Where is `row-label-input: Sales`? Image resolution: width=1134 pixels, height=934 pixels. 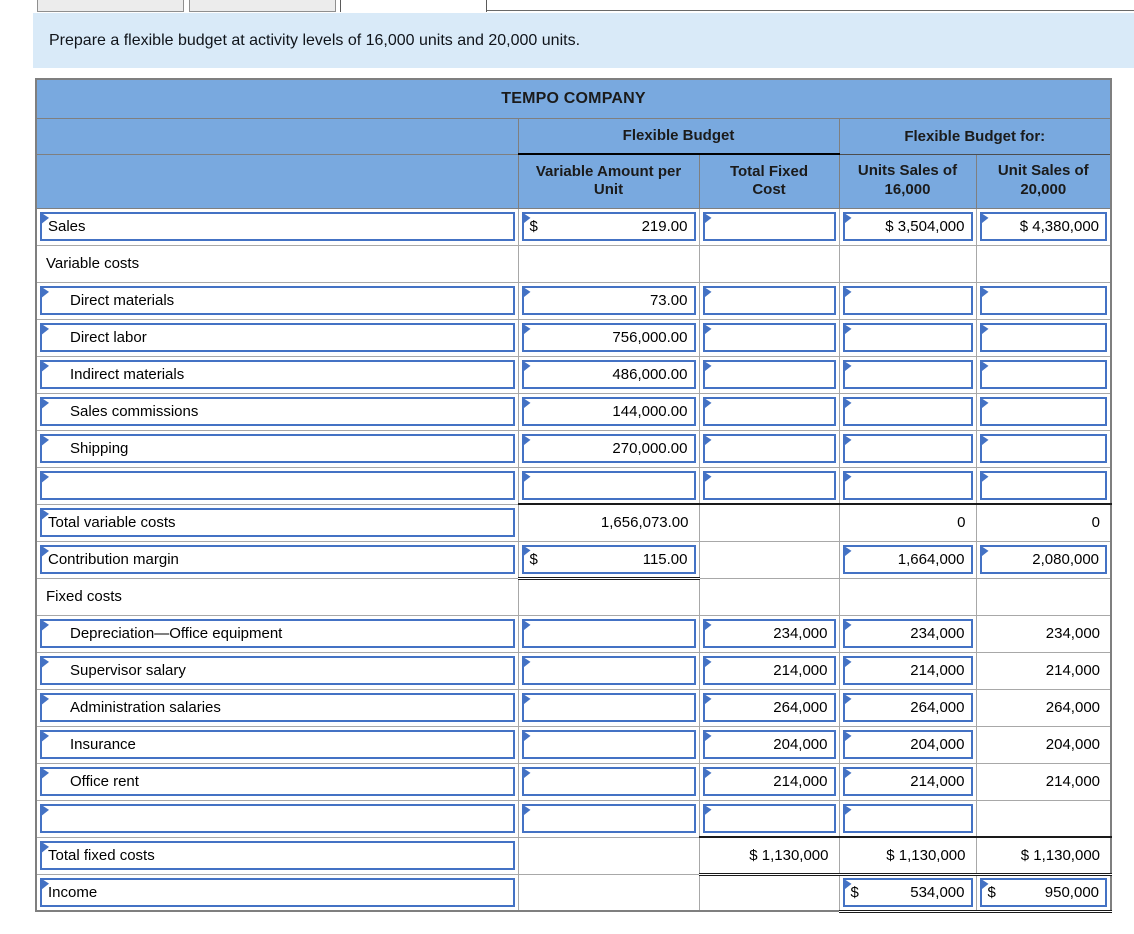 row-label-input: Sales is located at coordinates (277, 226).